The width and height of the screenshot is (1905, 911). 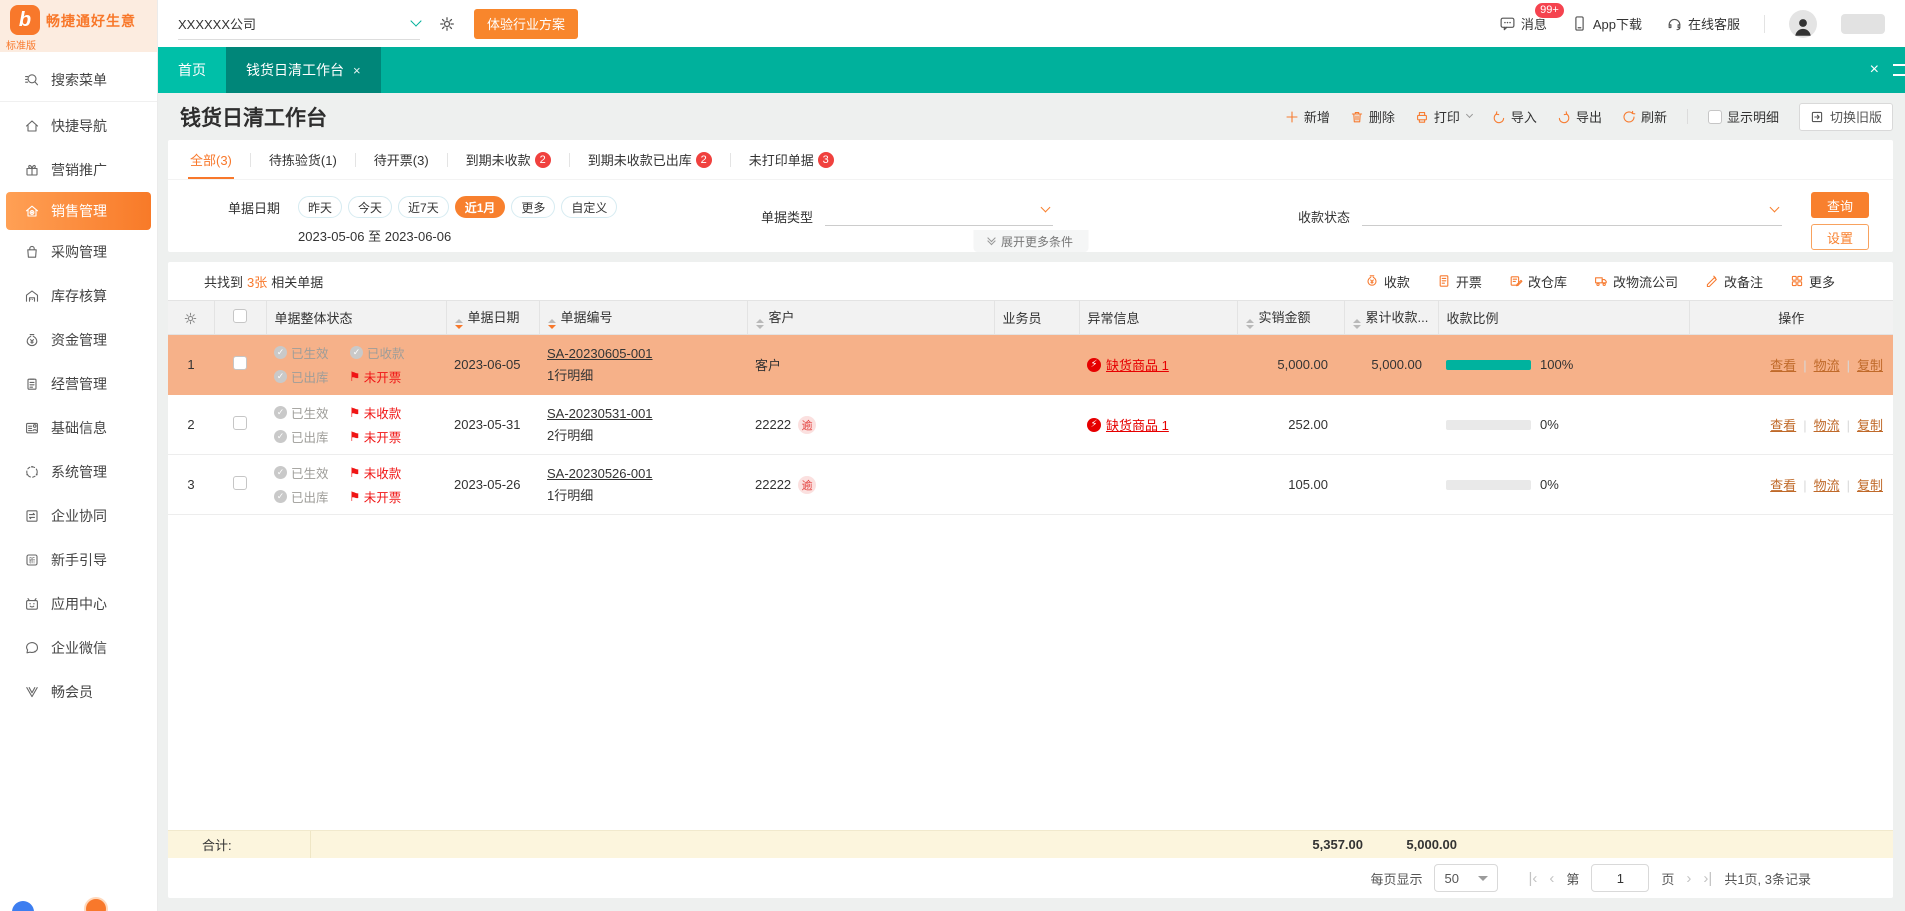 What do you see at coordinates (526, 23) in the screenshot?
I see `trial-solution-button: 体验行业方案` at bounding box center [526, 23].